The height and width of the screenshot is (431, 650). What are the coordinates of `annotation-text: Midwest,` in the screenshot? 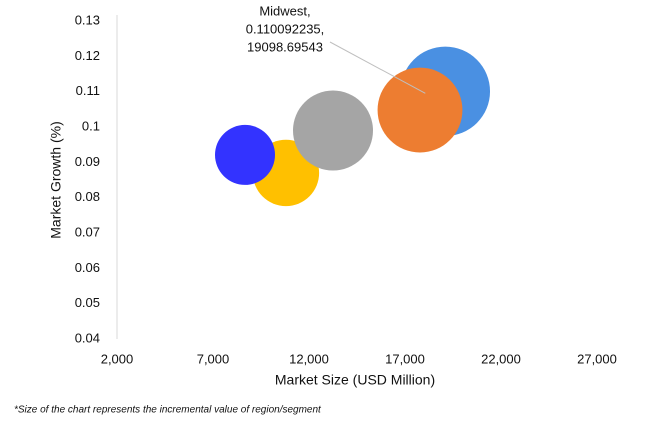 It's located at (284, 10).